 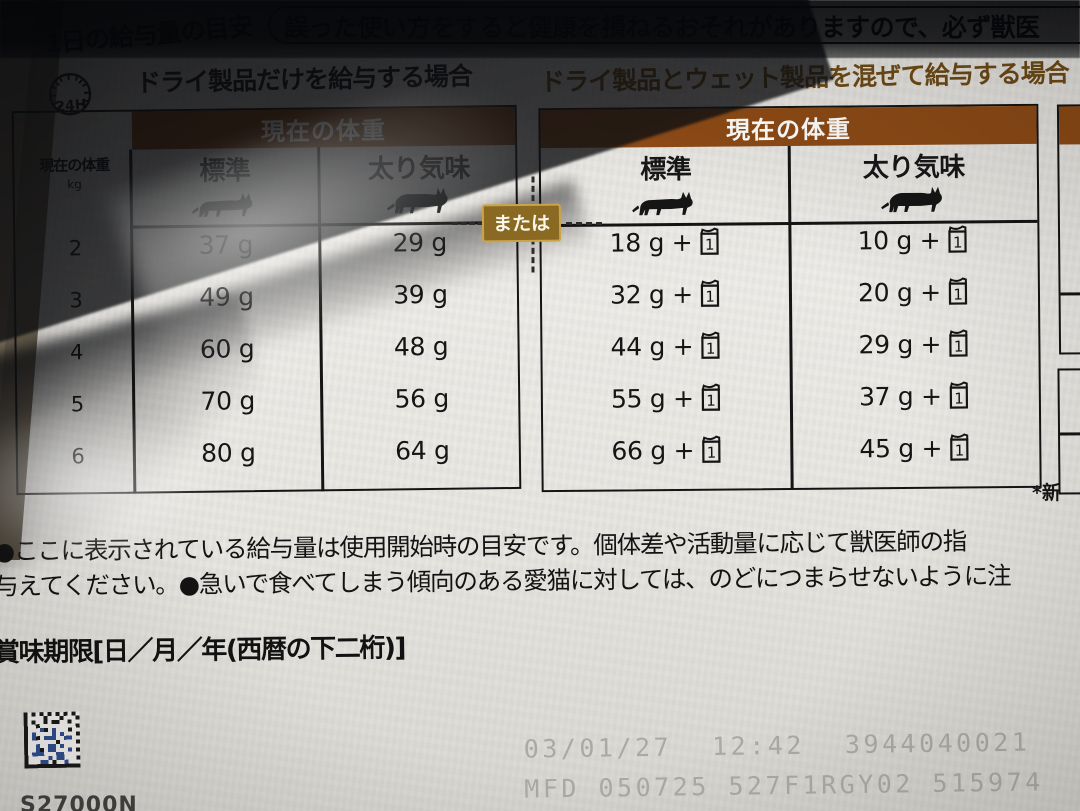 What do you see at coordinates (1046, 493) in the screenshot?
I see `footnote-star-new: *新` at bounding box center [1046, 493].